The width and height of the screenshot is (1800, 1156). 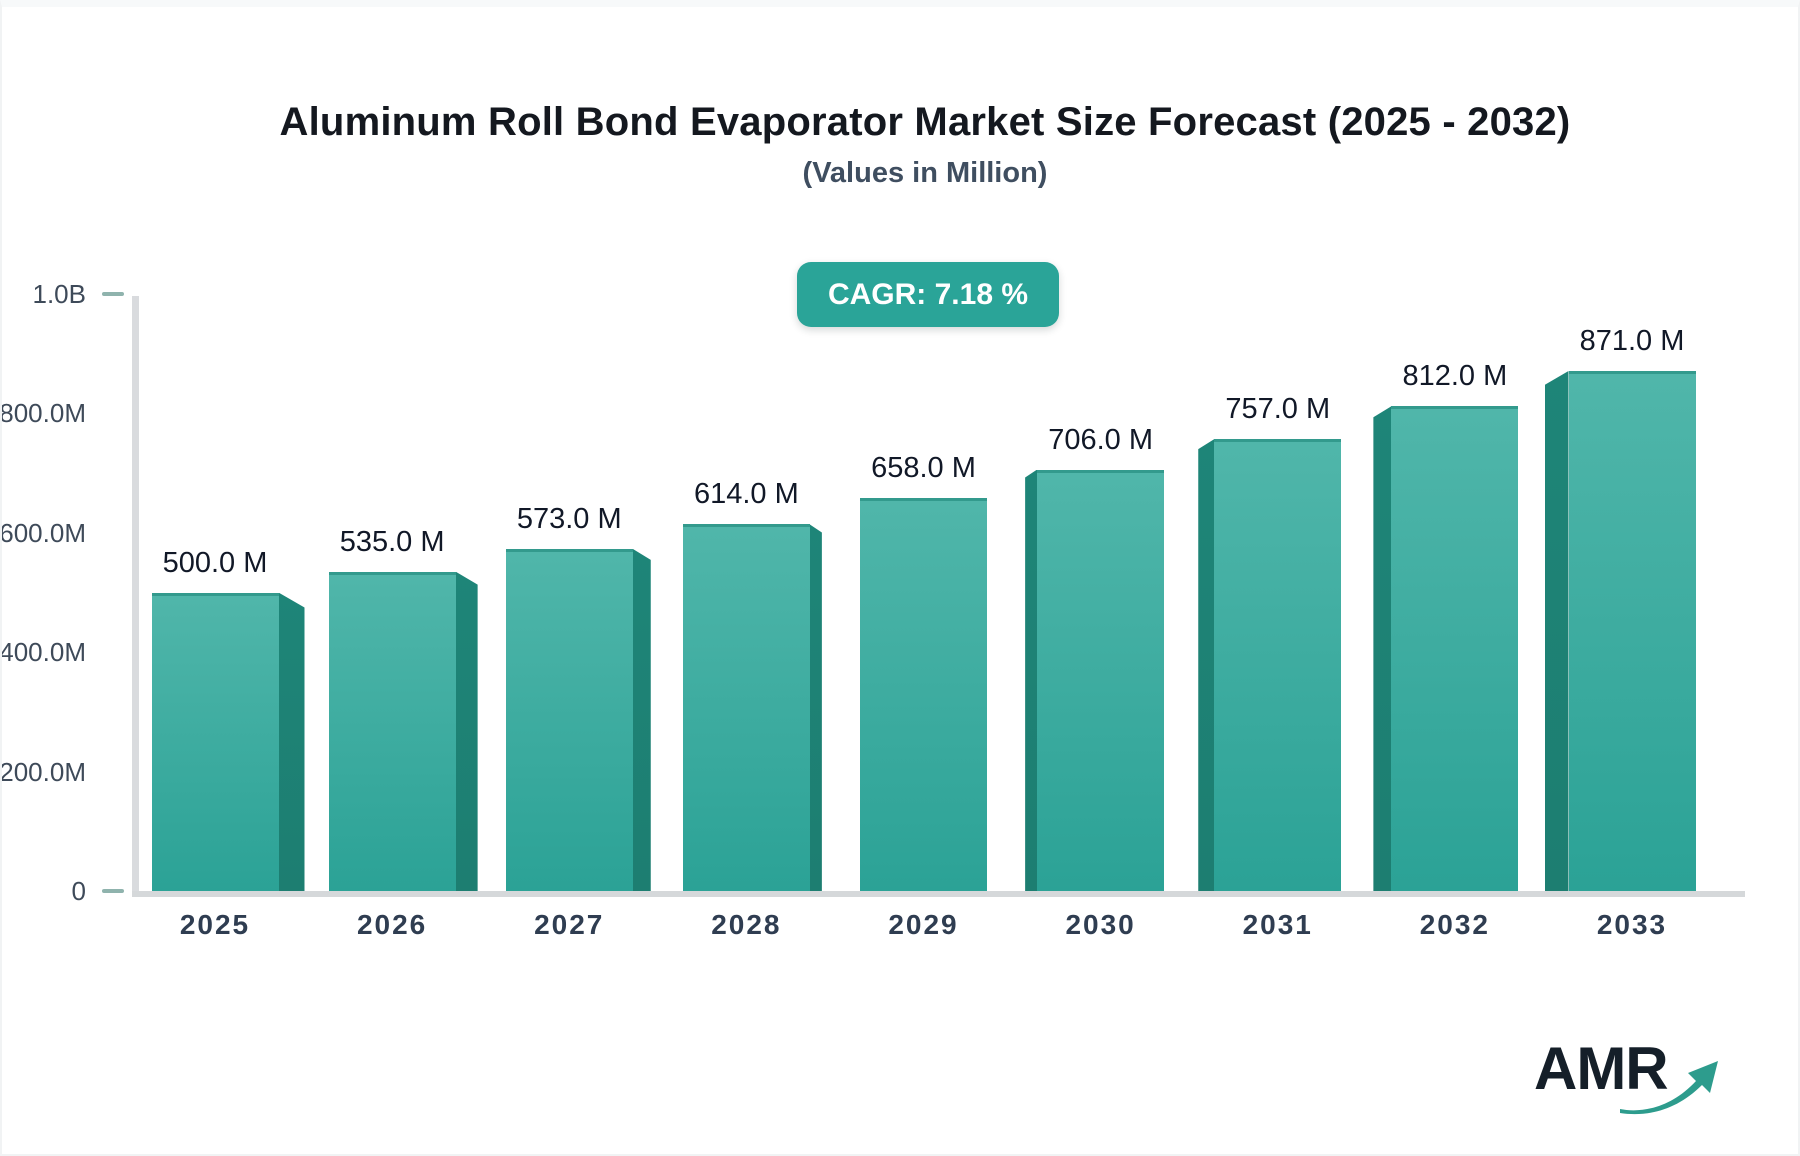 What do you see at coordinates (923, 924) in the screenshot?
I see `x-axis-label: 2029` at bounding box center [923, 924].